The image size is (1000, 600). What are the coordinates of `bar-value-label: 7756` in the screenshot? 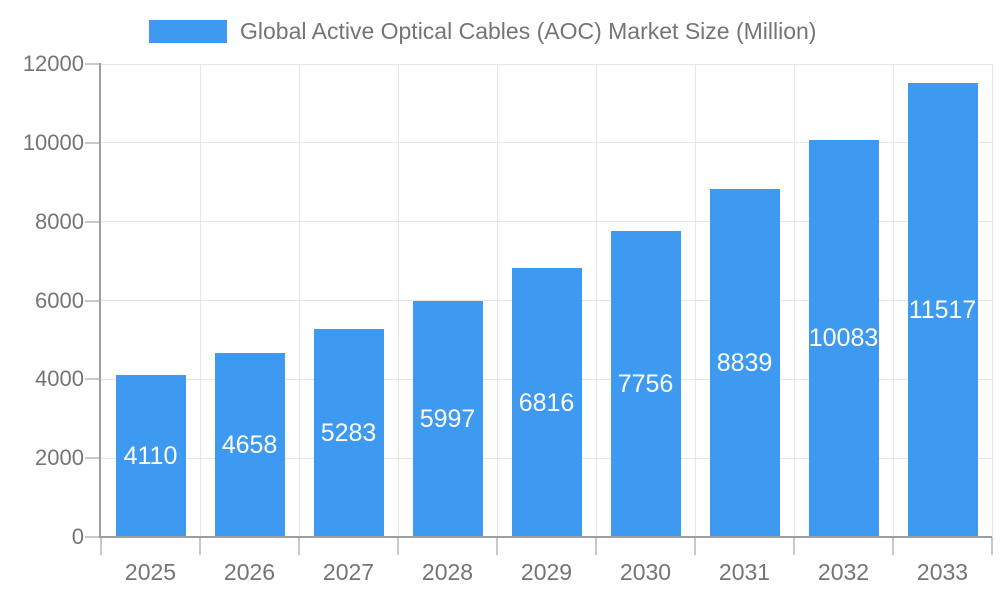 It's located at (645, 384).